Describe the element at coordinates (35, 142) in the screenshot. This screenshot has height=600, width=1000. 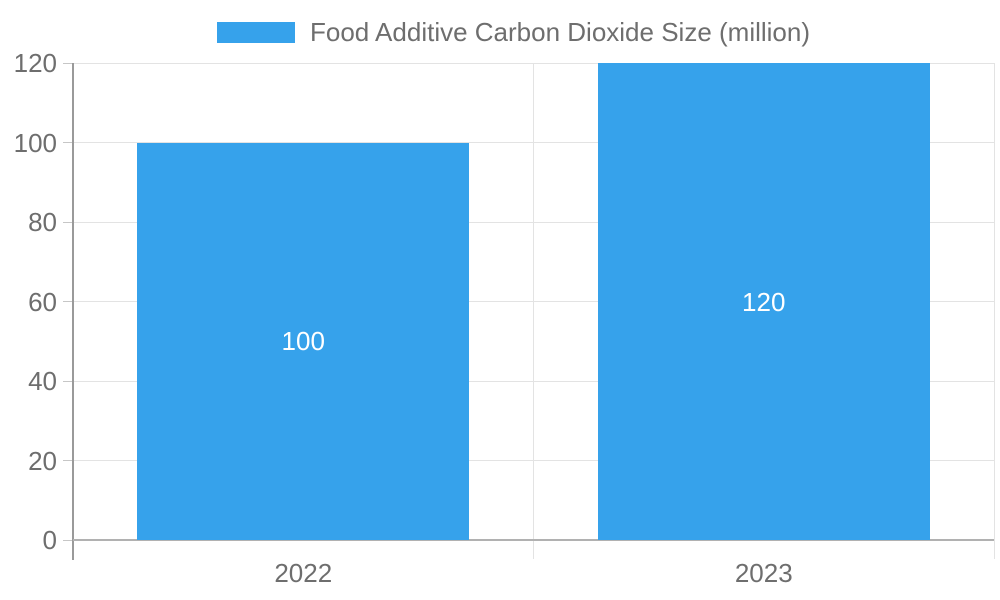
I see `y-tick-label: 100` at that location.